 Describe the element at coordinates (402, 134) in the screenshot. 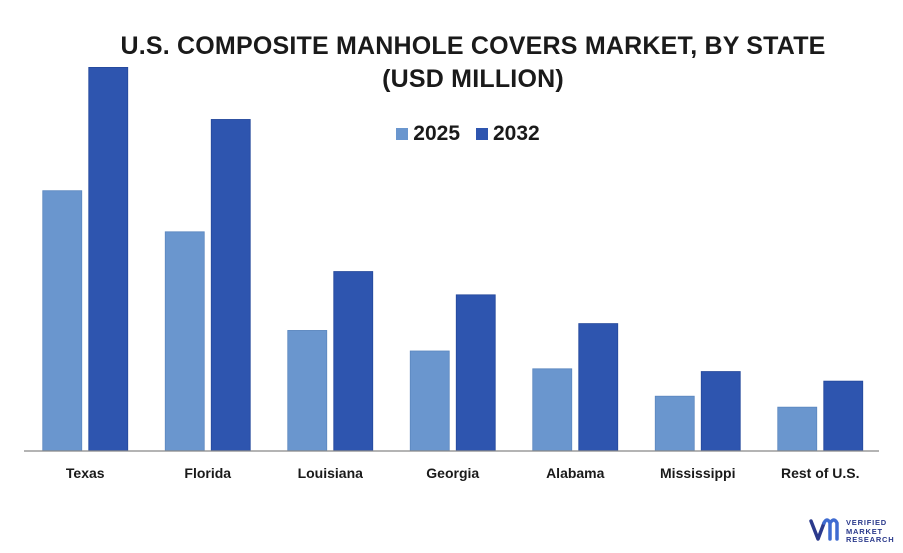

I see `legend-swatch-2025` at that location.